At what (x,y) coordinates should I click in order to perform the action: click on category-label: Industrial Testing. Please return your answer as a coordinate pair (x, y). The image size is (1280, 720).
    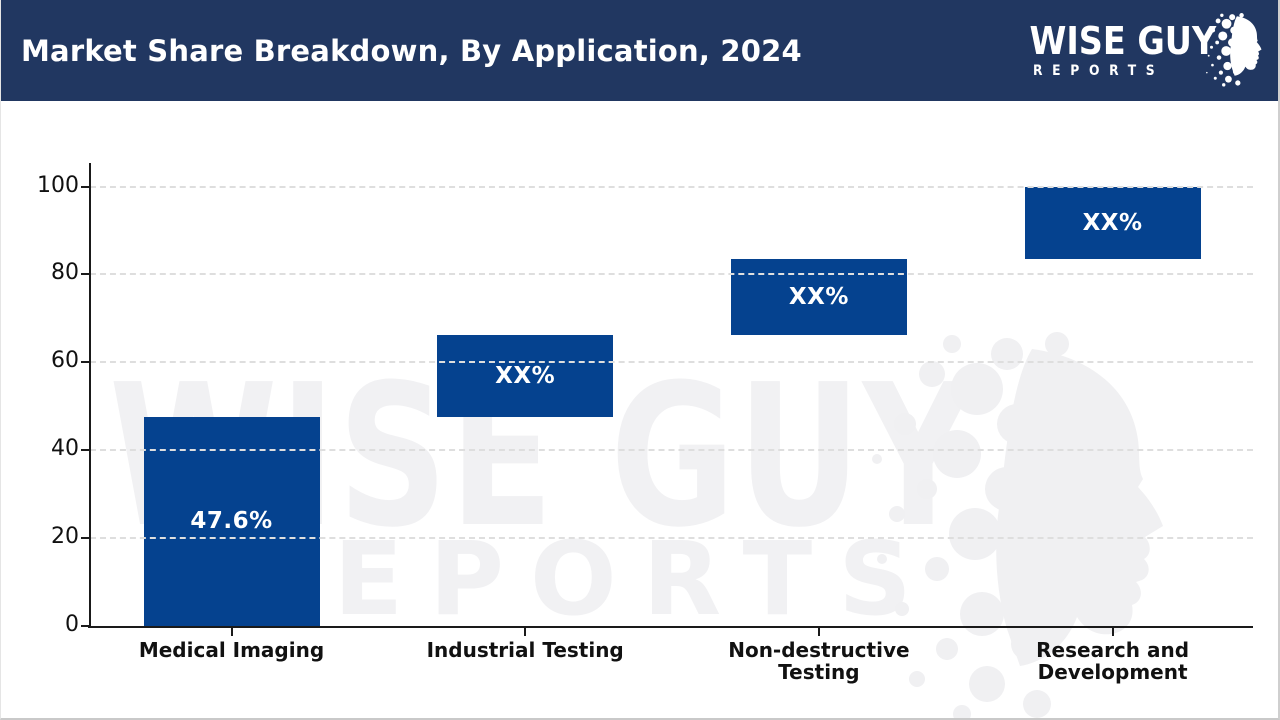
    Looking at the image, I should click on (525, 650).